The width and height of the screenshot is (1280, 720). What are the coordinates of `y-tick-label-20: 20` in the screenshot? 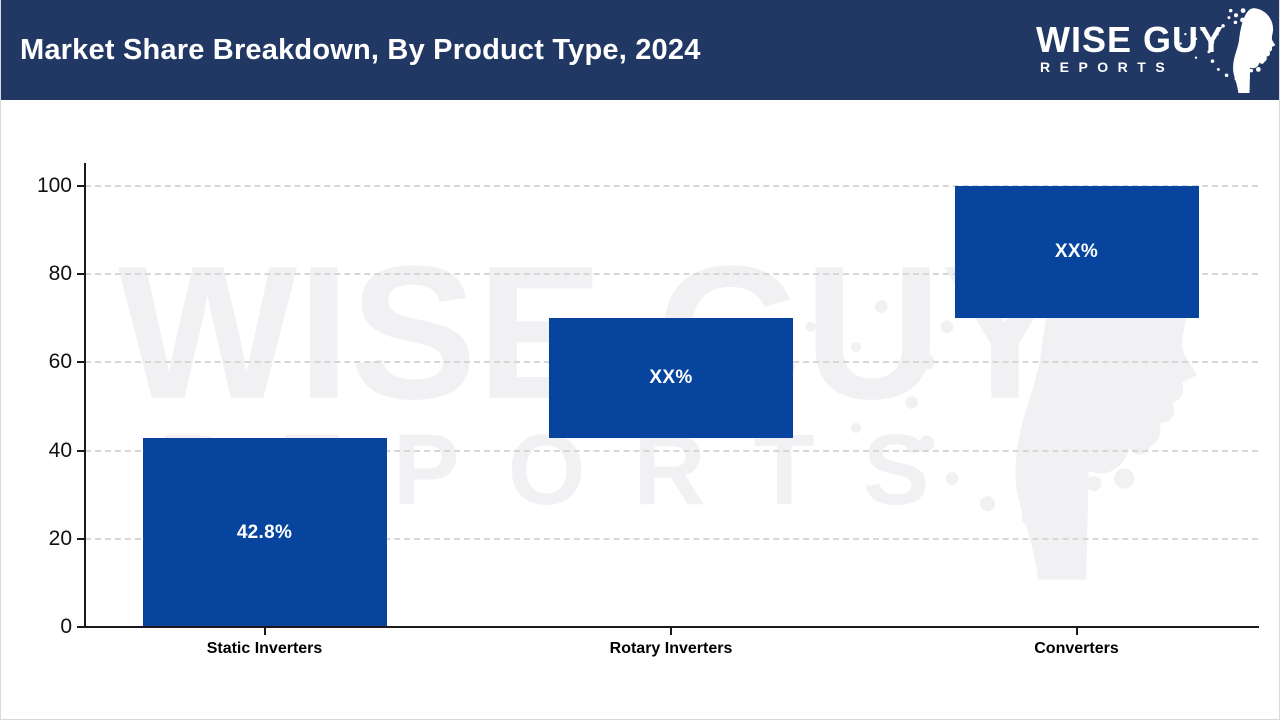 It's located at (60, 538).